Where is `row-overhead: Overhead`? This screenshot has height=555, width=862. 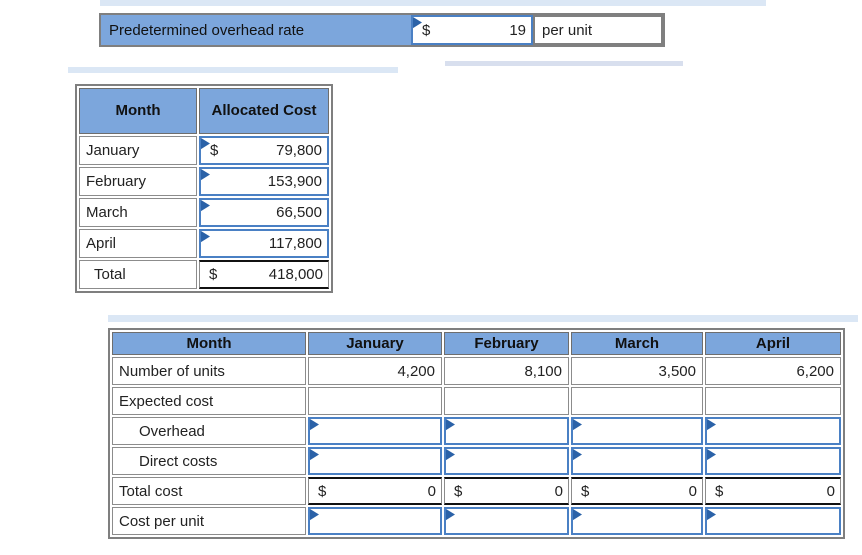
row-overhead: Overhead is located at coordinates (476, 431).